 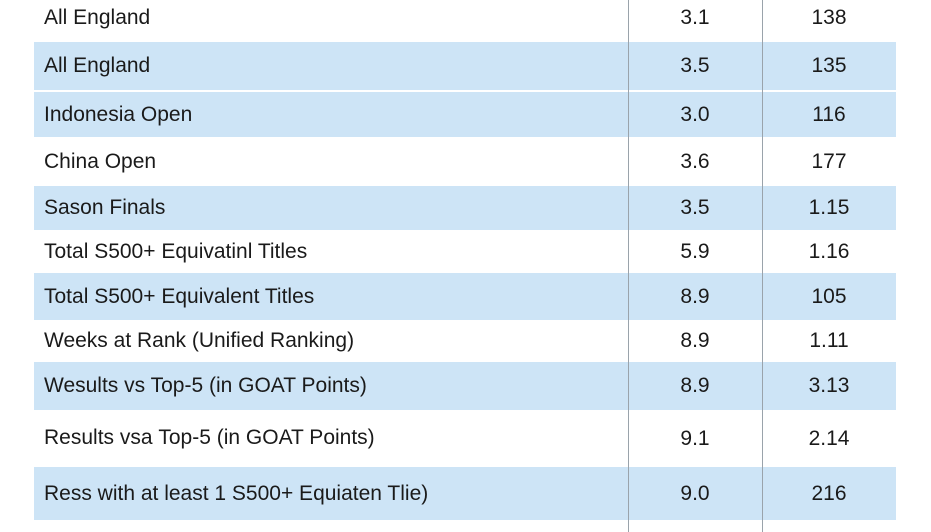 I want to click on table-row: All England 3.1 138, so click(x=465, y=20).